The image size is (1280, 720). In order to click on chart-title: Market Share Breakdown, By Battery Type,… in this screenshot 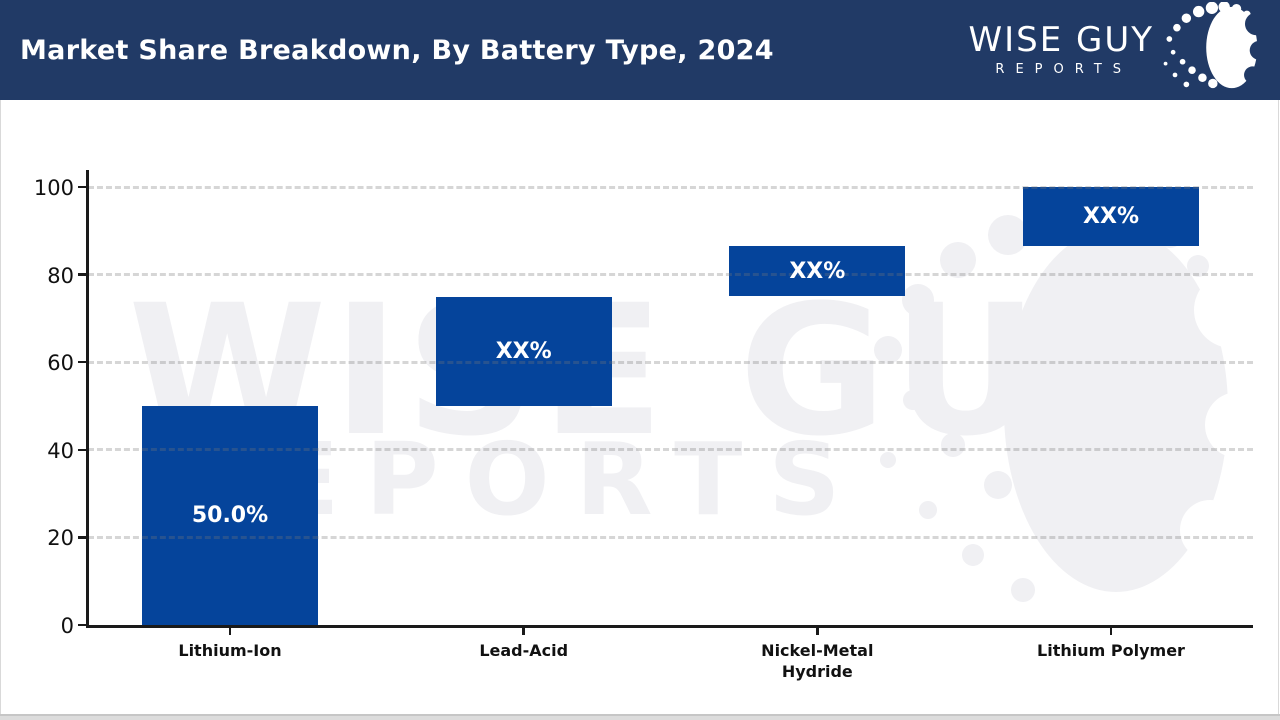, I will do `click(397, 50)`.